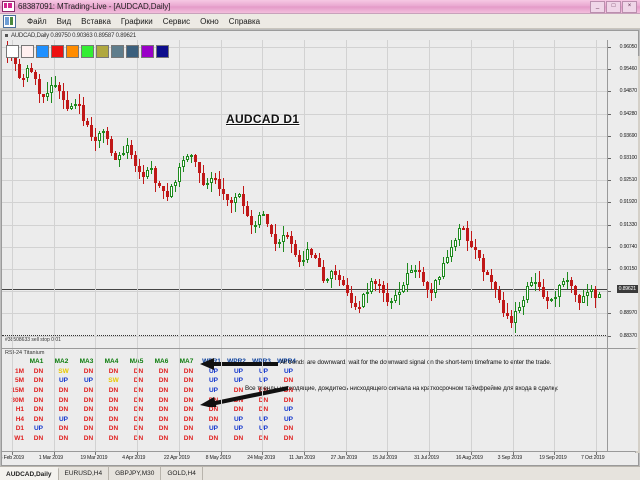  I want to click on time-axis-label: 11 Jun 2019, so click(302, 458).